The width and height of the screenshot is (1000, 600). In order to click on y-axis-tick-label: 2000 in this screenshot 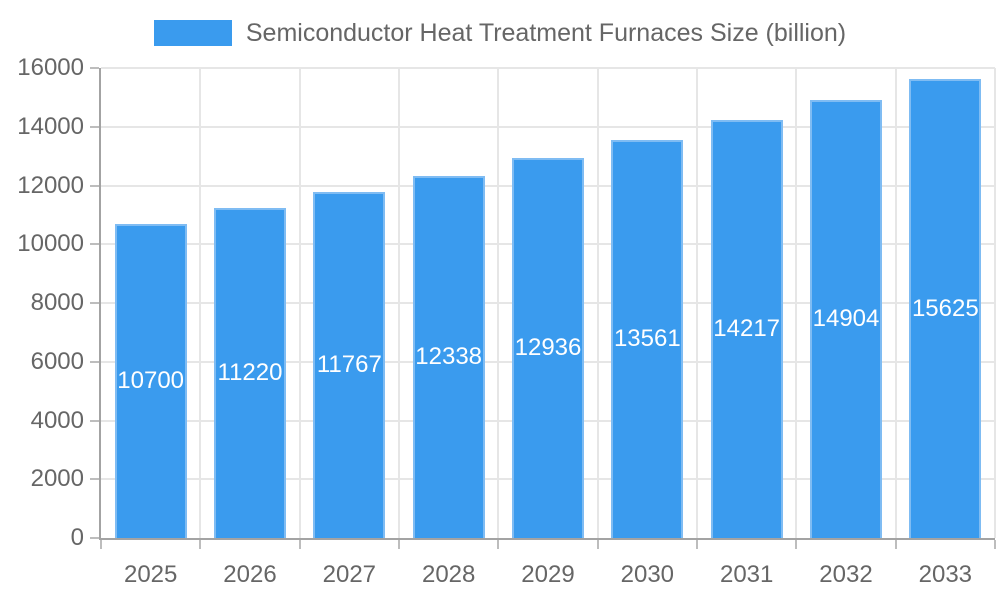, I will do `click(57, 479)`.